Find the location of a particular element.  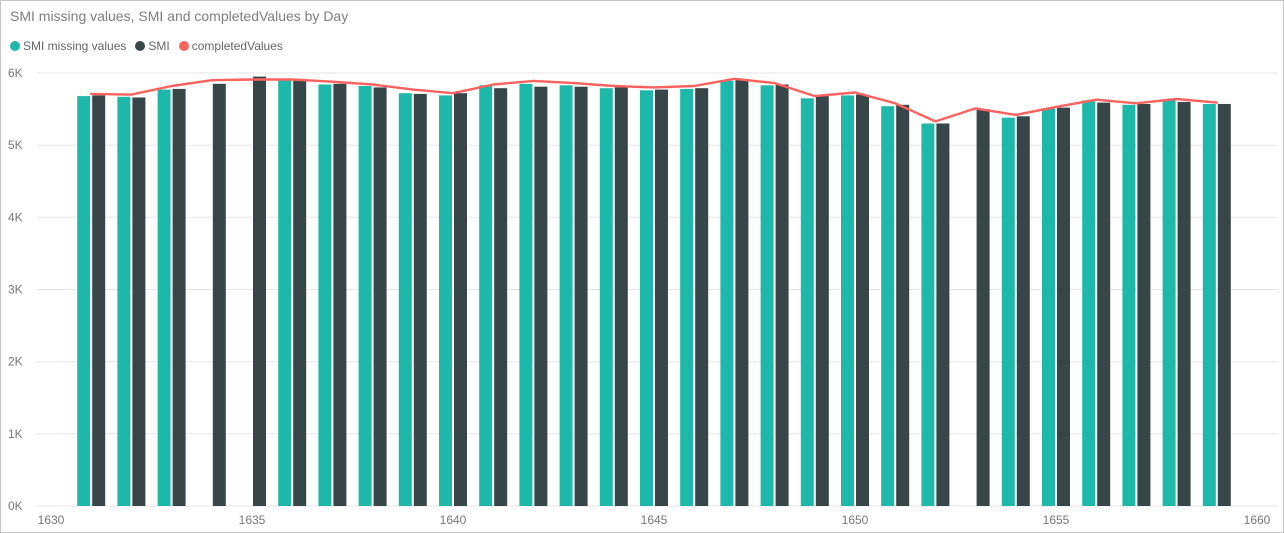

legend-item-completedvalues: completedValues is located at coordinates (230, 46).